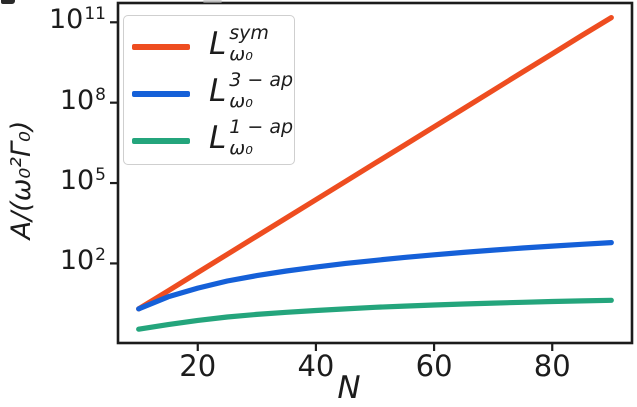 The height and width of the screenshot is (407, 637). Describe the element at coordinates (434, 366) in the screenshot. I see `x-tick-label: 60` at that location.